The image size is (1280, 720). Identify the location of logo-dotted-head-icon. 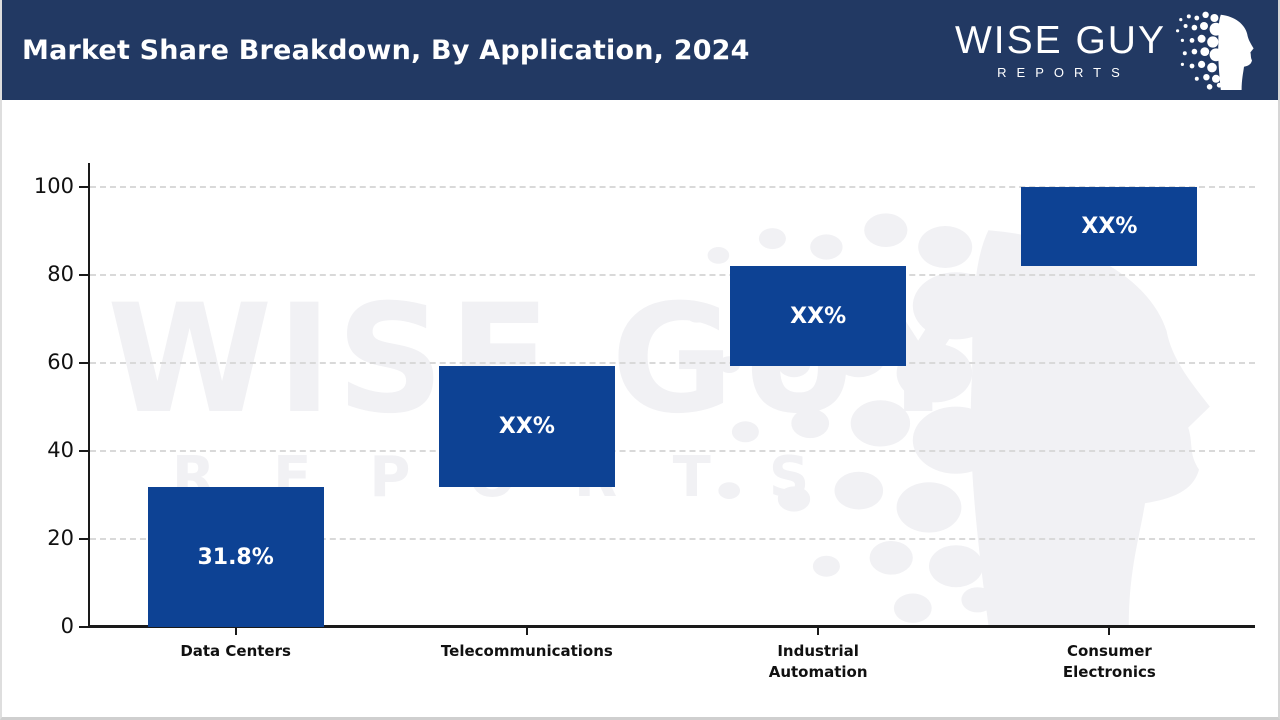
(1216, 50).